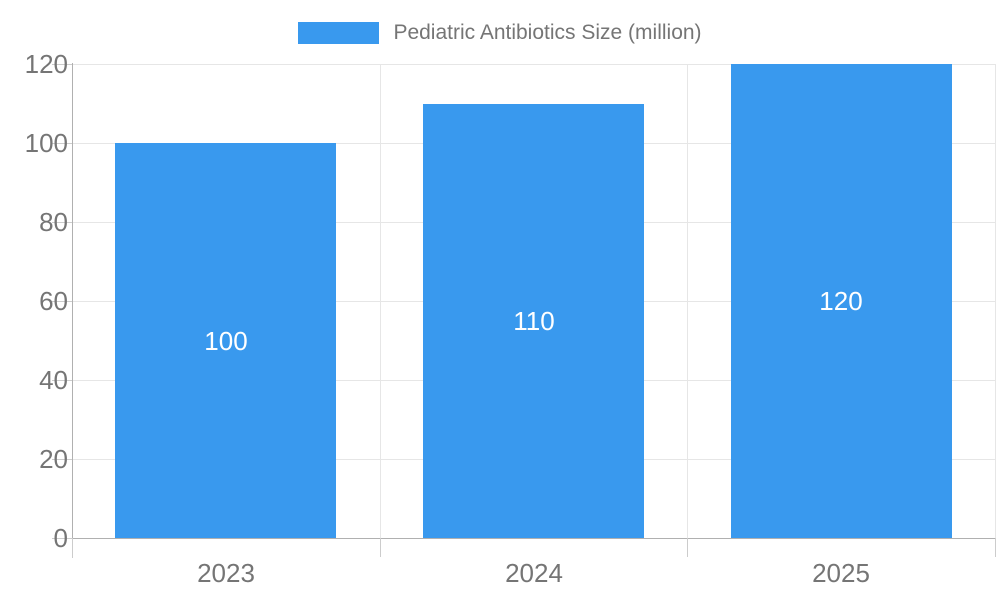 This screenshot has width=1000, height=600. I want to click on bar-value-label: 100, so click(226, 341).